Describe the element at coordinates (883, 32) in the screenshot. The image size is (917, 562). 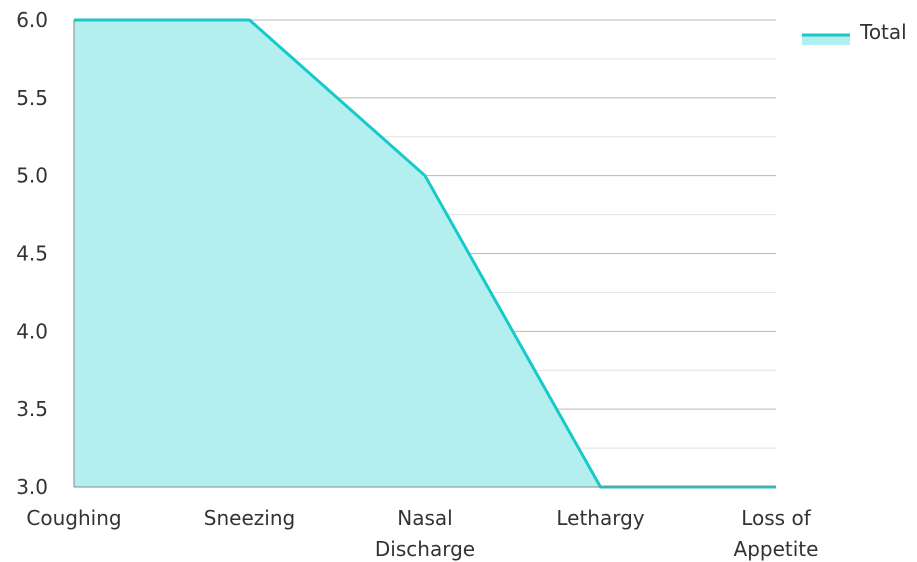
I see `legend-label: Total` at that location.